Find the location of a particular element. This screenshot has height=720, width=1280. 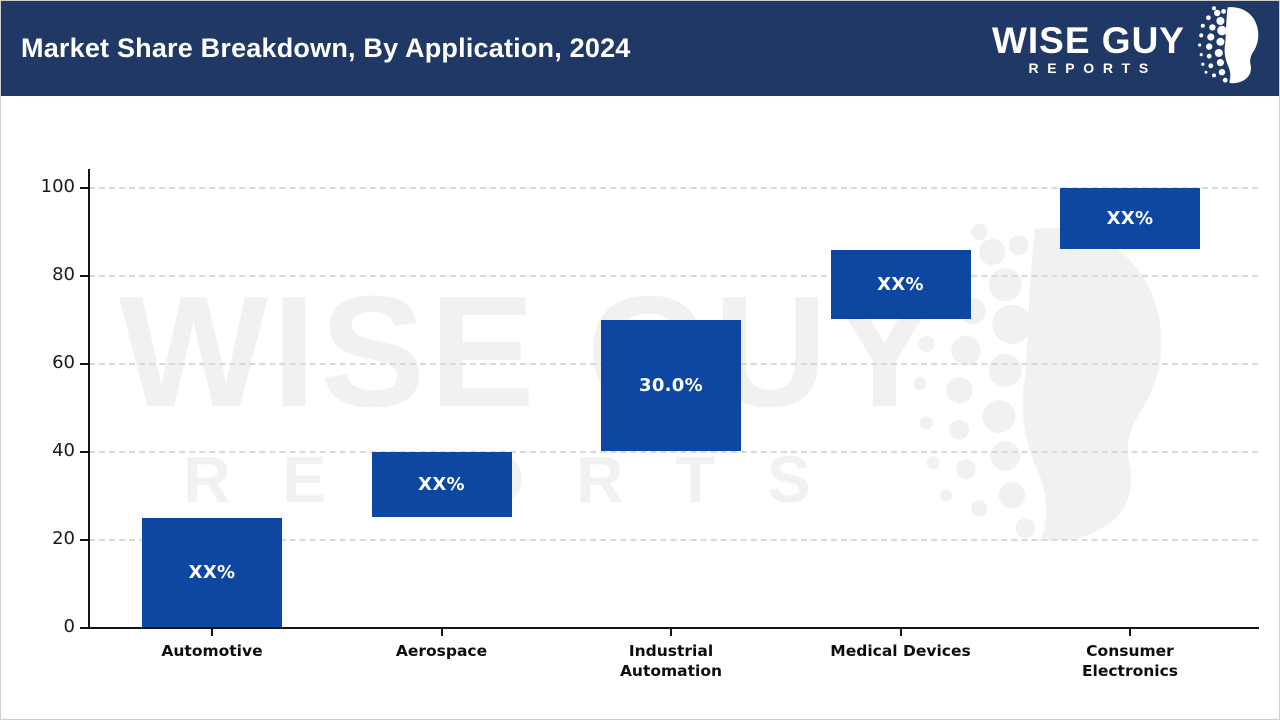

x-category-label: Consumer Electronics is located at coordinates (1130, 661).